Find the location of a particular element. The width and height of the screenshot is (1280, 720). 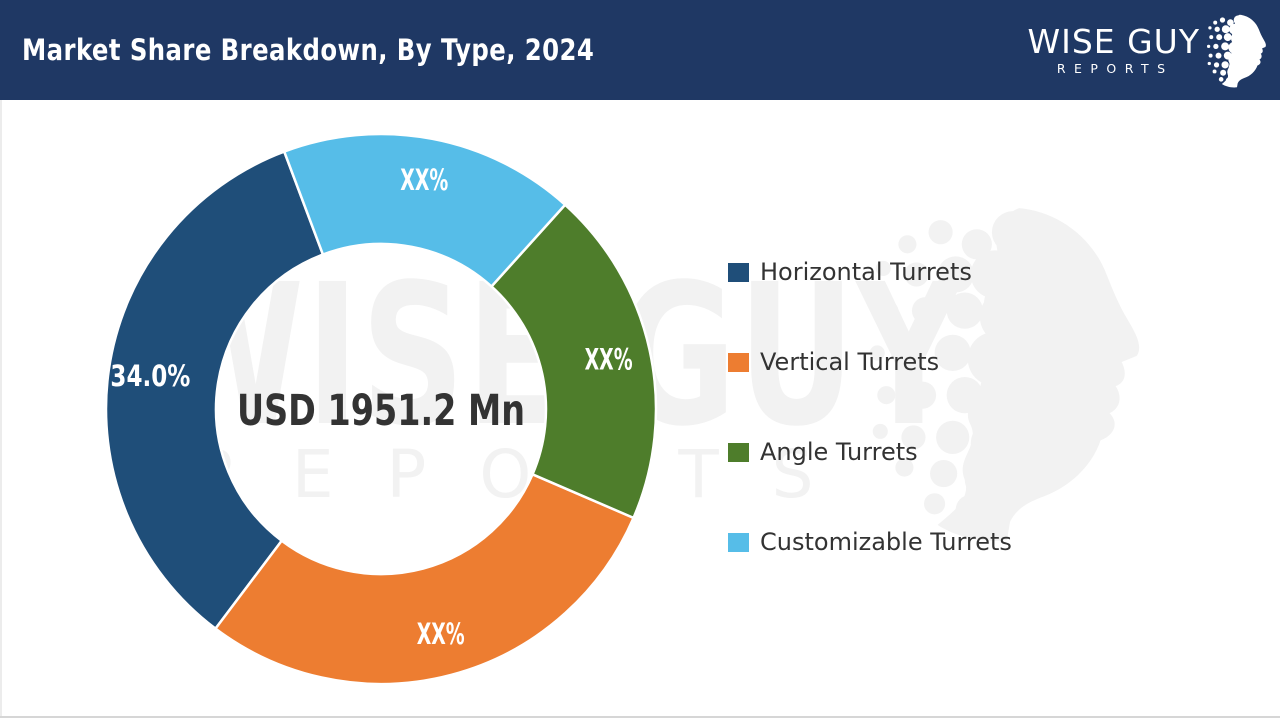

donut-segment-horizontal-turrets is located at coordinates (214, 390).